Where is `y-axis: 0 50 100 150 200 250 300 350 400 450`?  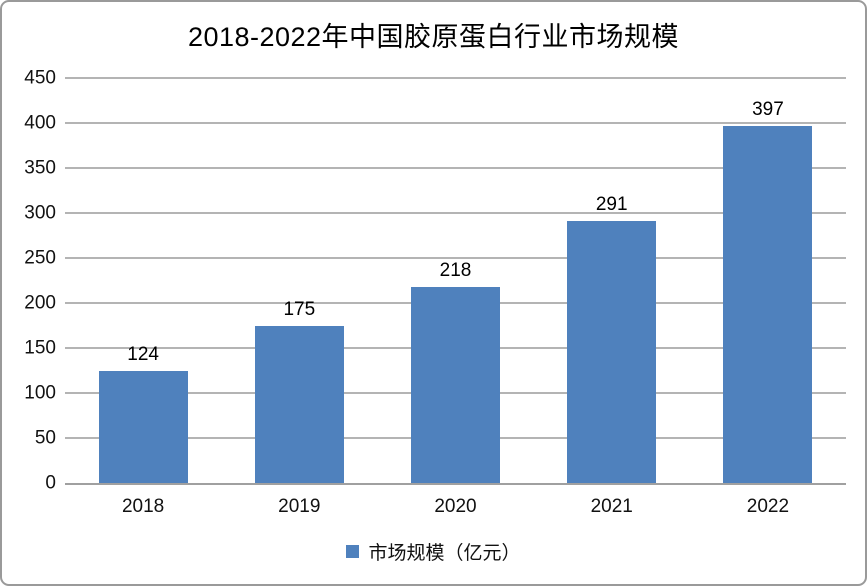 y-axis: 0 50 100 150 200 250 300 350 400 450 is located at coordinates (33, 281).